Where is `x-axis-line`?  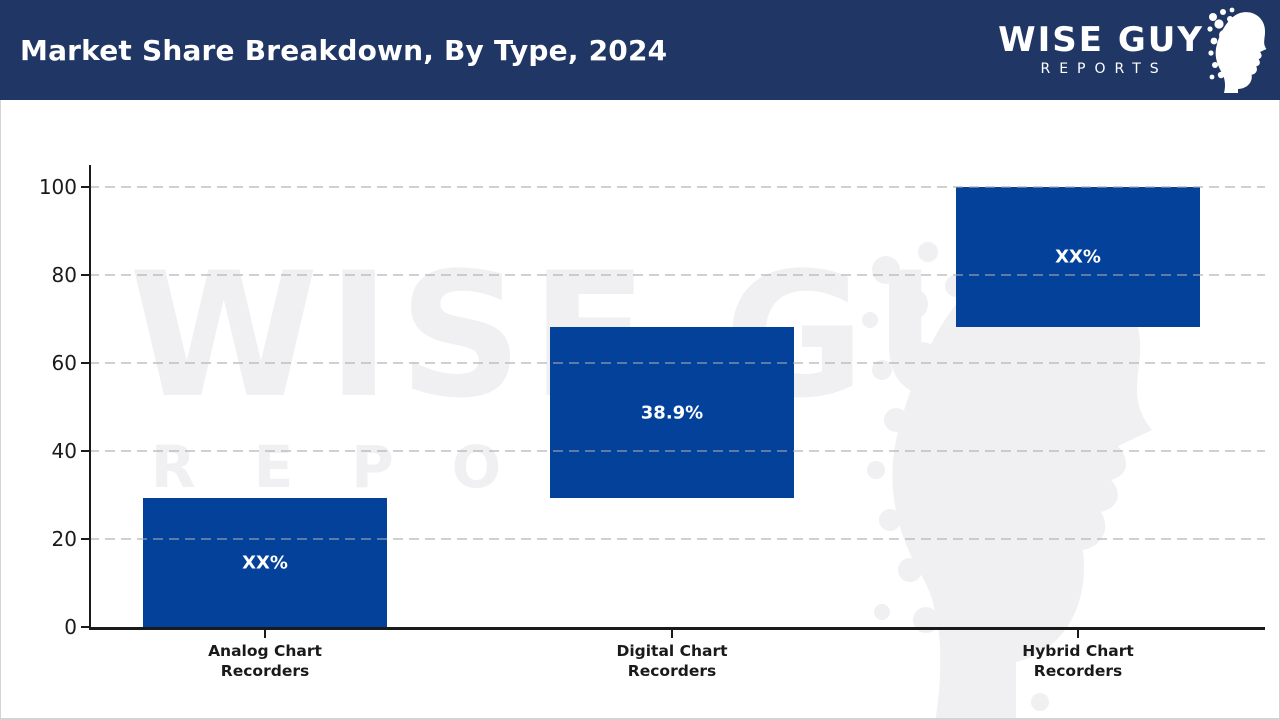 x-axis-line is located at coordinates (677, 628).